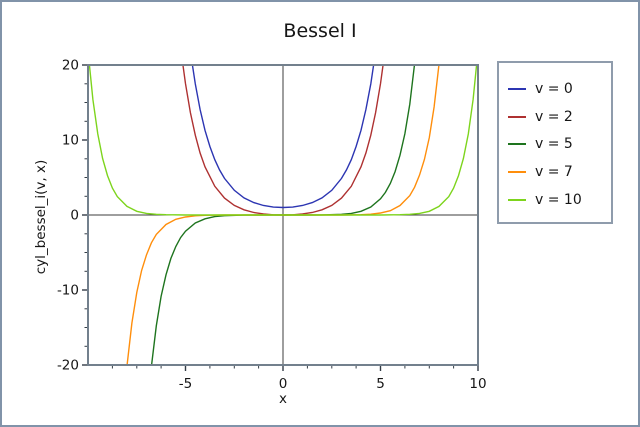 The height and width of the screenshot is (427, 640). Describe the element at coordinates (517, 172) in the screenshot. I see `legend-swatch-v7` at that location.